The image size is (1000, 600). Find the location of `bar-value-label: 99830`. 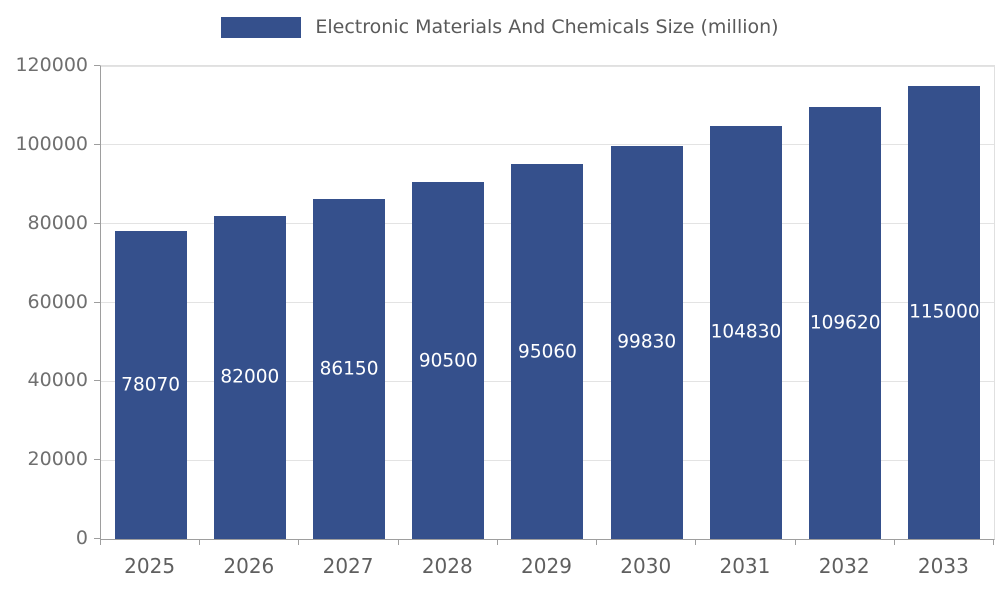

bar-value-label: 99830 is located at coordinates (647, 342).